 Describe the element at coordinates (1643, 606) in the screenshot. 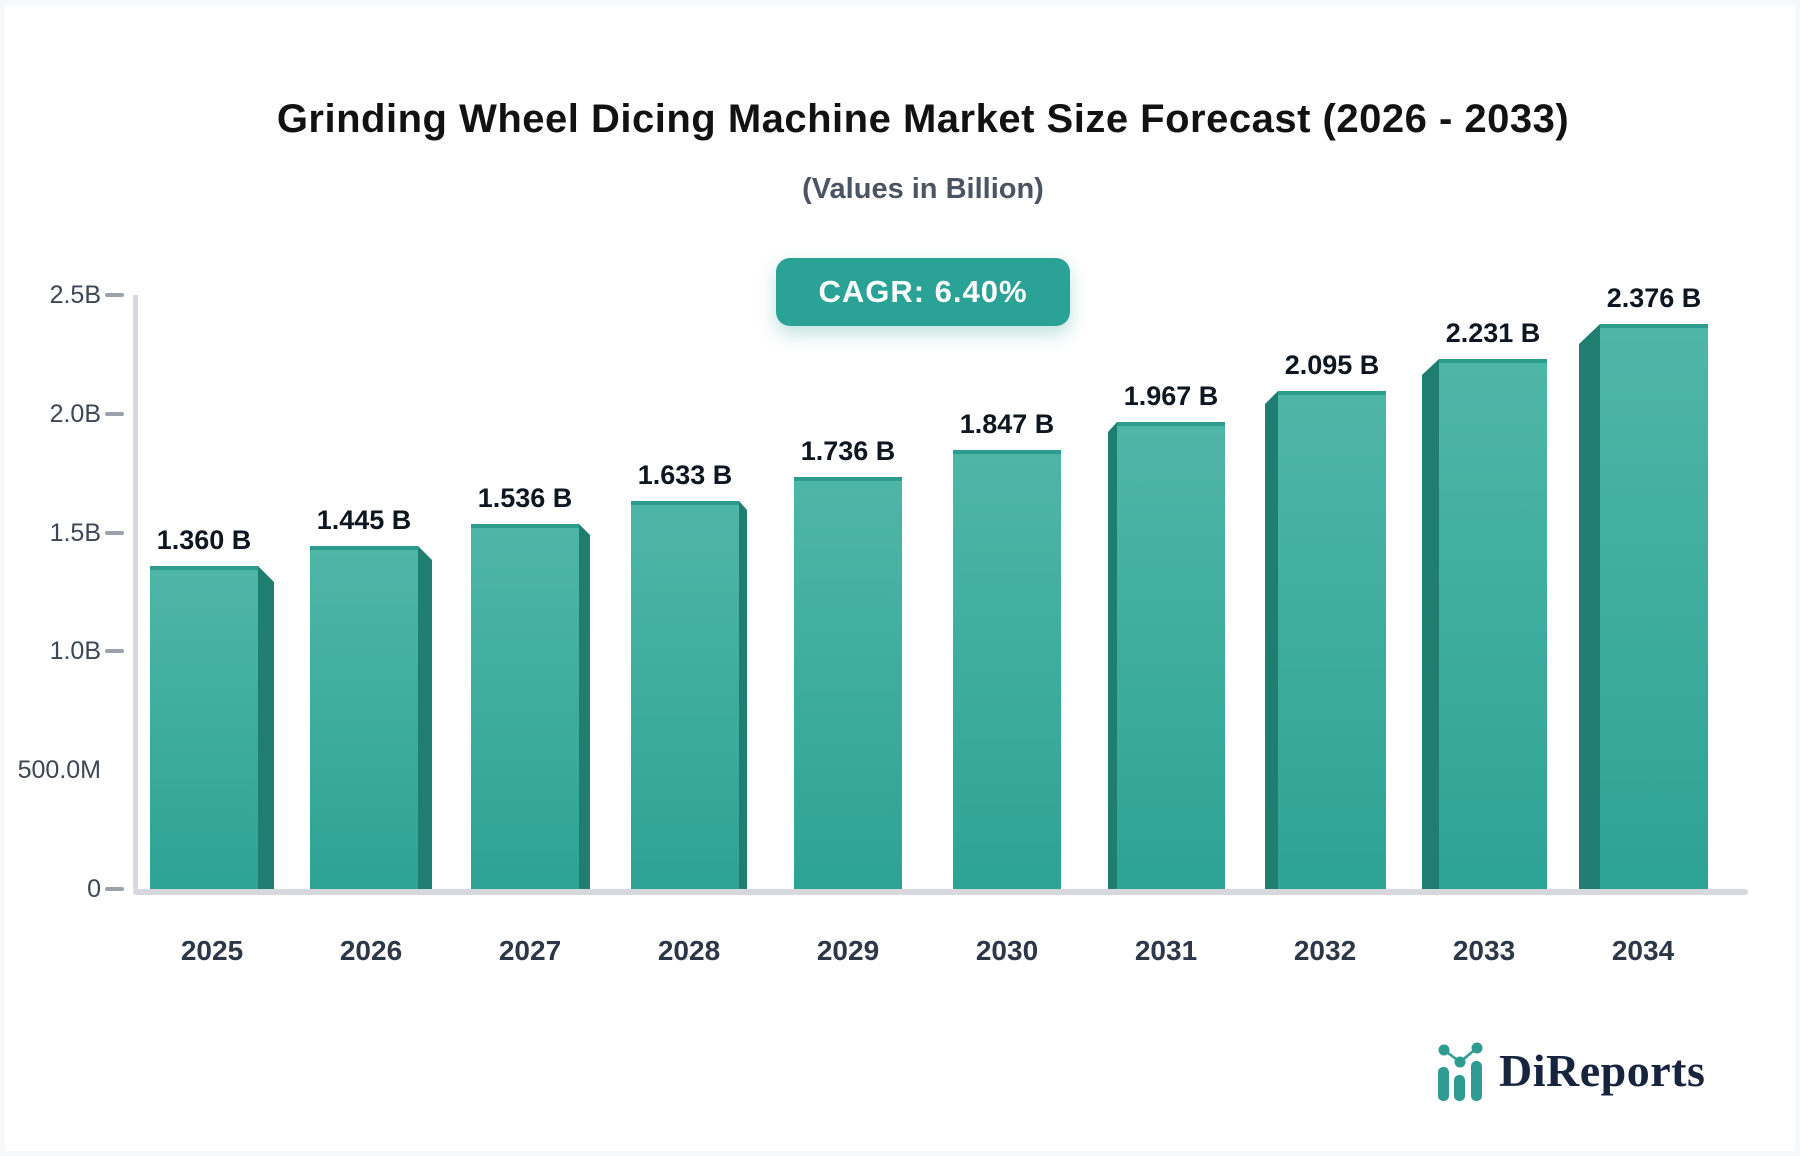

I see `bar-2034` at that location.